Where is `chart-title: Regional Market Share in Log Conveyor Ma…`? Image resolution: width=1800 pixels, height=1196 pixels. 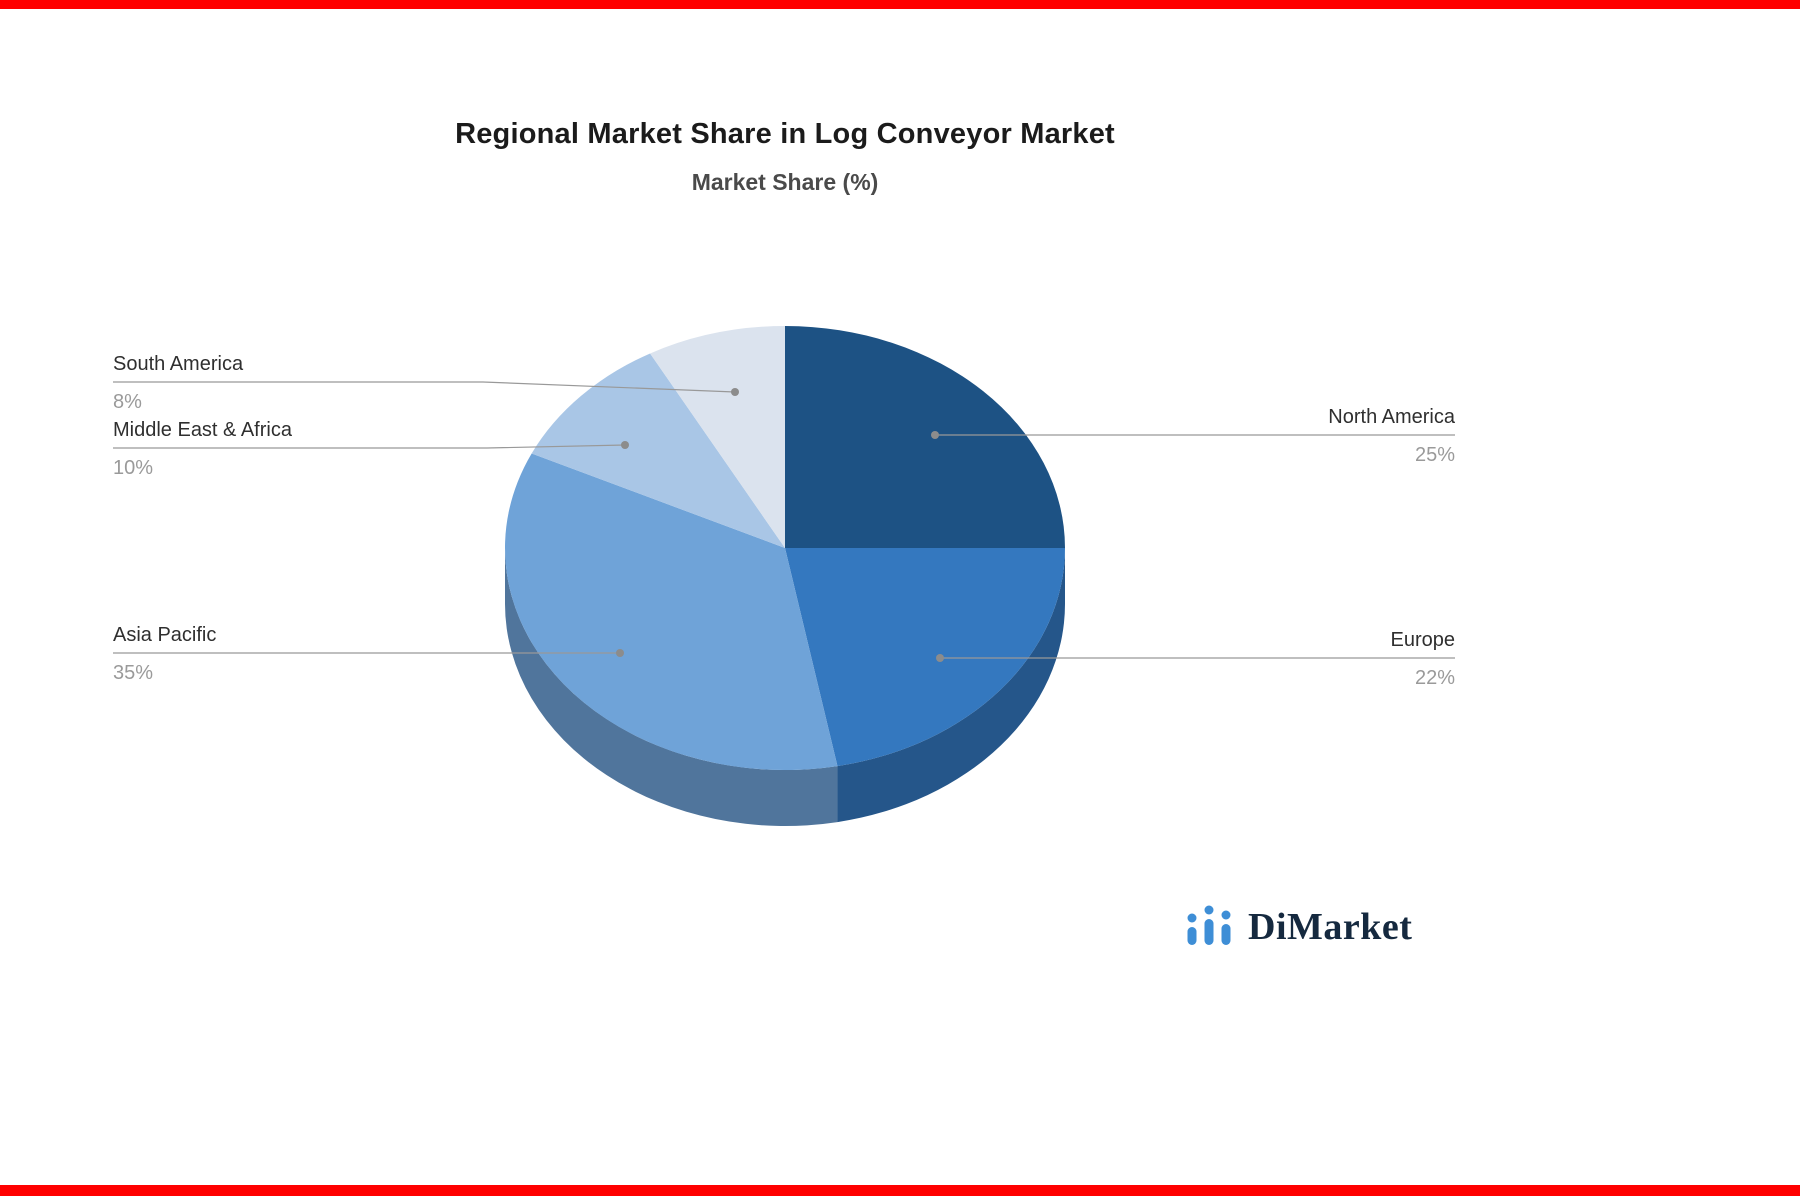
chart-title: Regional Market Share in Log Conveyor Ma… is located at coordinates (785, 134).